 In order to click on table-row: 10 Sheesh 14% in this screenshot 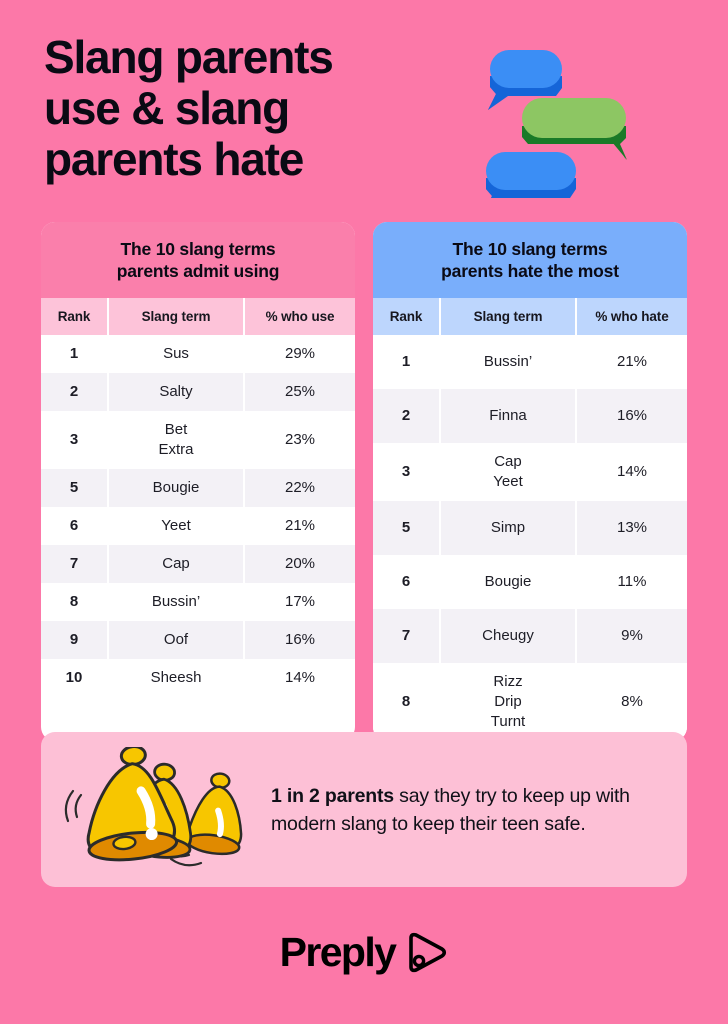, I will do `click(198, 678)`.